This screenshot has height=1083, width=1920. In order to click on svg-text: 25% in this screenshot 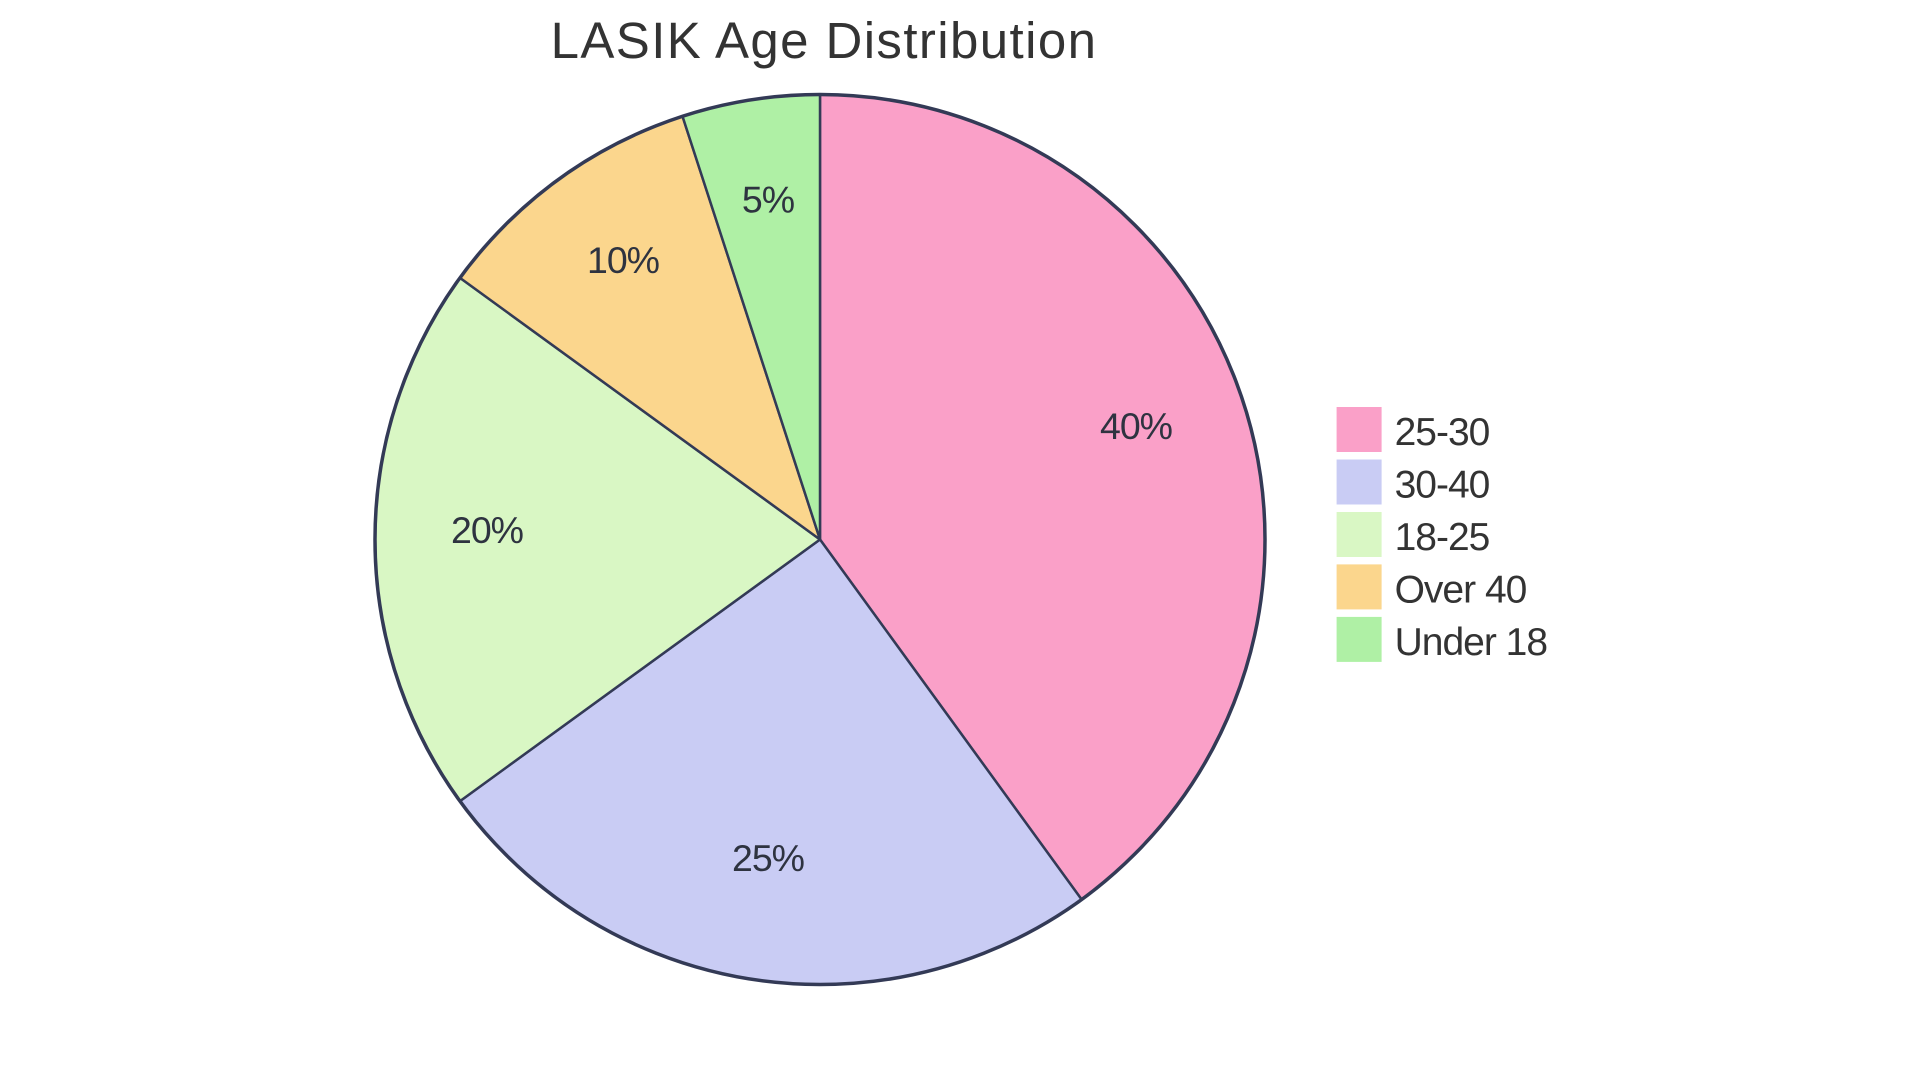, I will do `click(768, 858)`.